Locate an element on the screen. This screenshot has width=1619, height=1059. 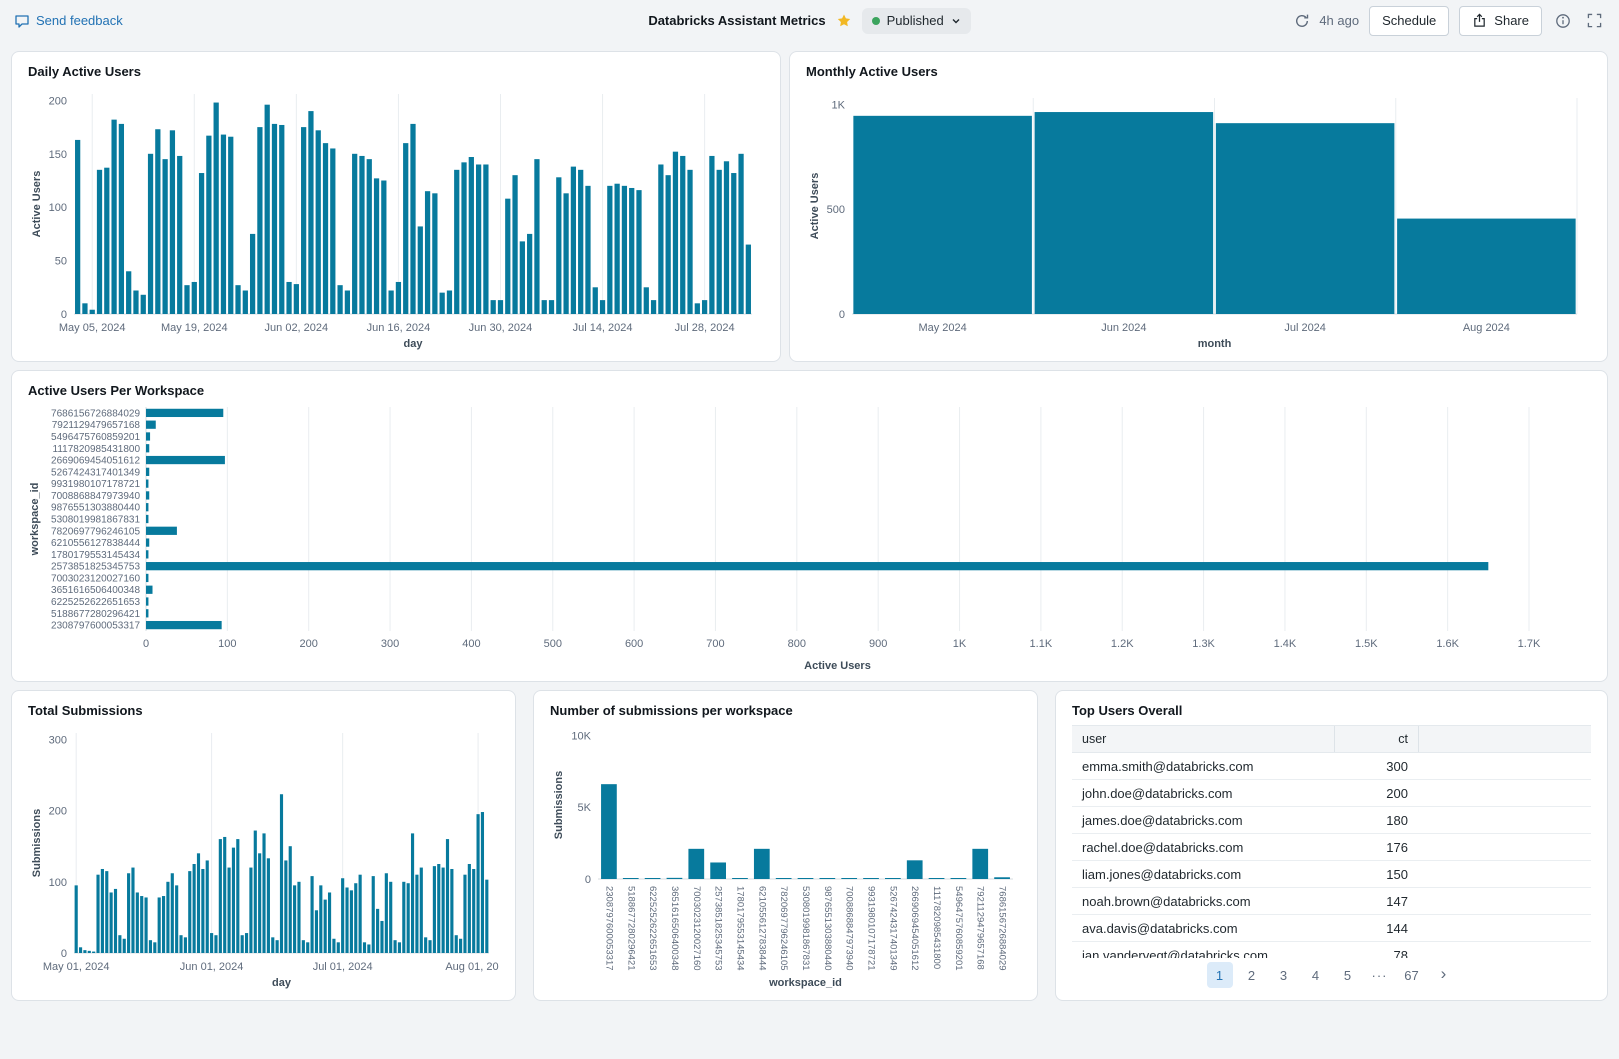
svg-text: Aug 01, 2024 is located at coordinates (472, 967).